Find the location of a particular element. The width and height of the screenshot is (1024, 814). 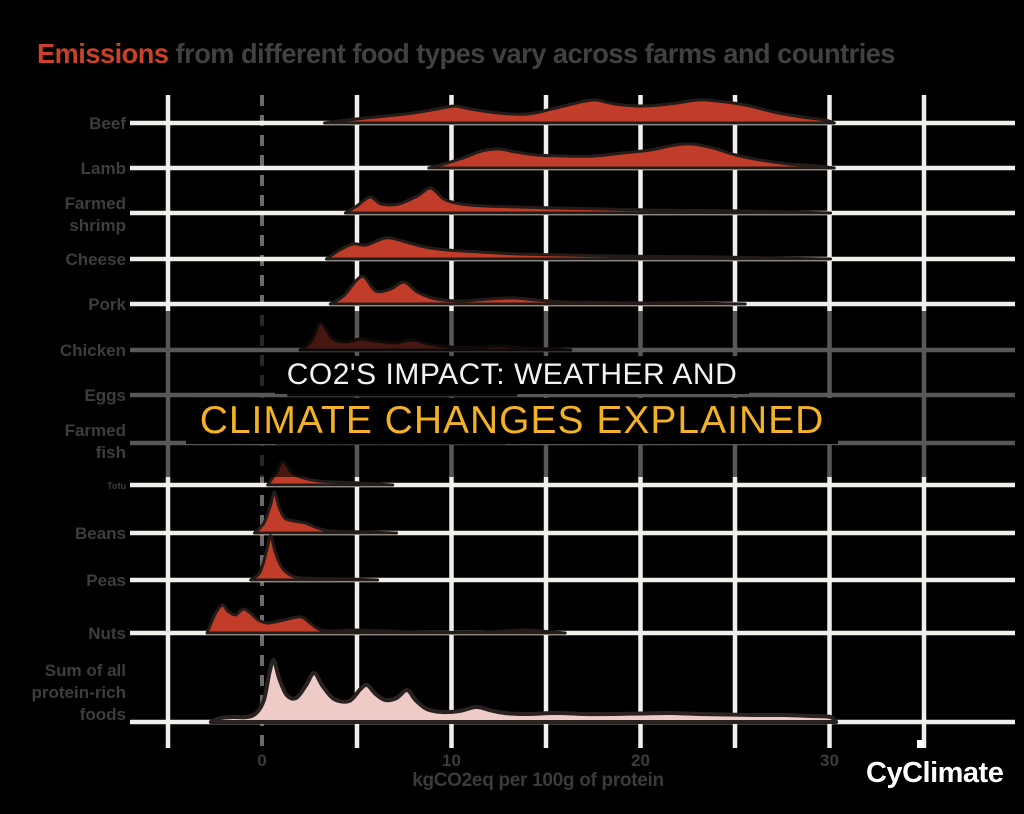

ridge-beans is located at coordinates (325, 512).